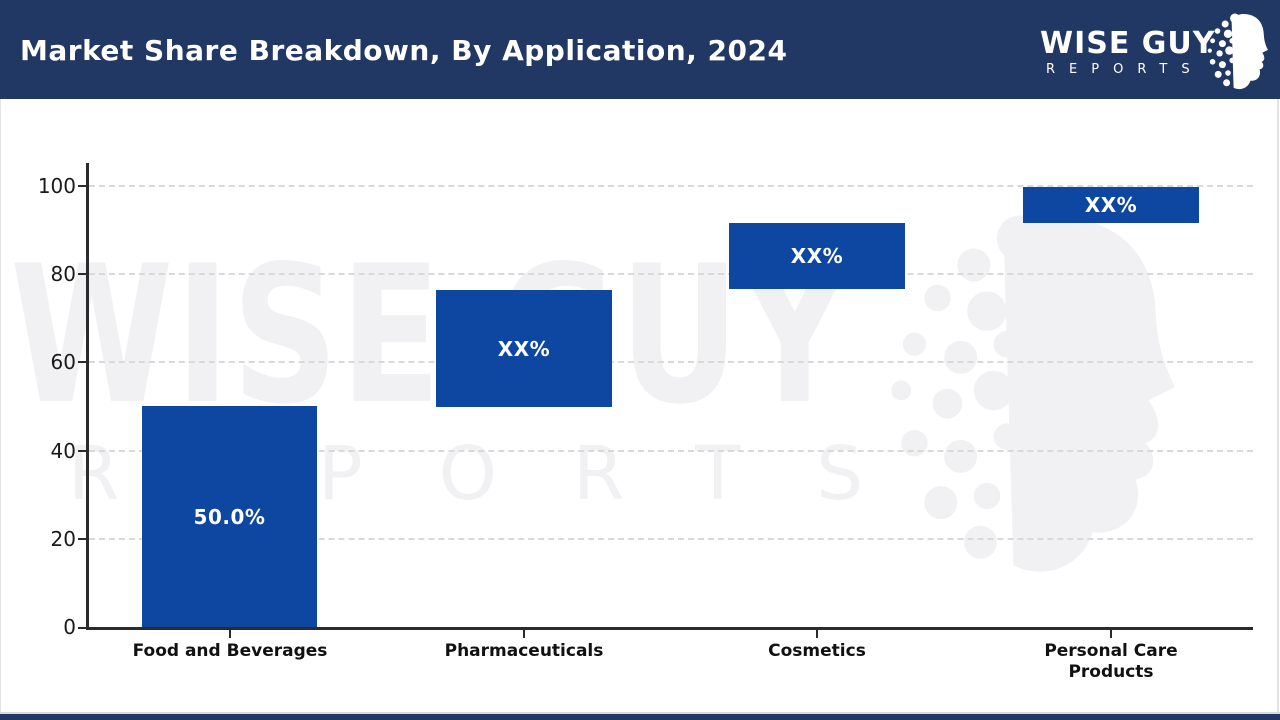 The height and width of the screenshot is (720, 1280). What do you see at coordinates (817, 634) in the screenshot?
I see `x-tick-cosmetics` at bounding box center [817, 634].